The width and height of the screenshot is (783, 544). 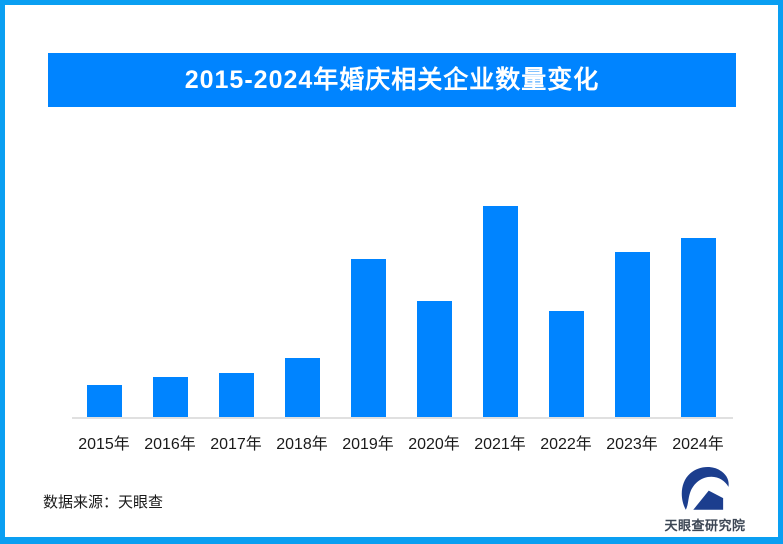 What do you see at coordinates (104, 444) in the screenshot?
I see `x-tick-label-2015: 2015年` at bounding box center [104, 444].